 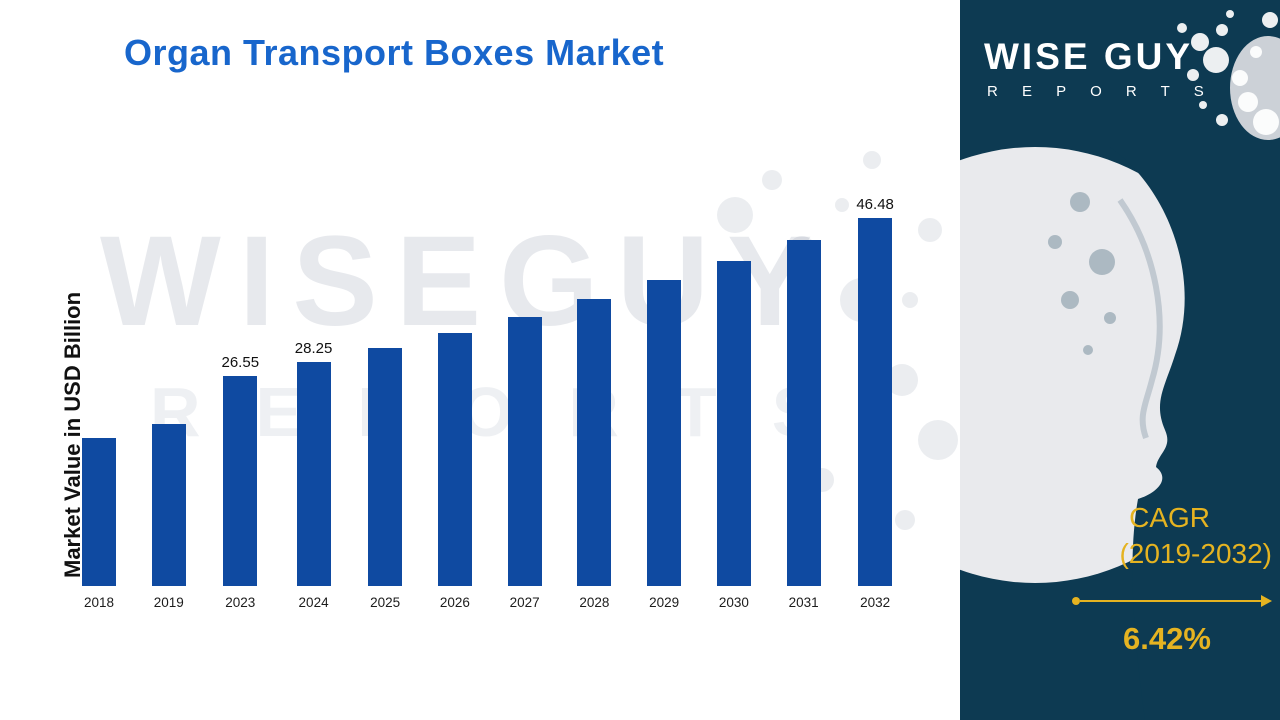 I want to click on x-axis-label: 2028, so click(x=594, y=602).